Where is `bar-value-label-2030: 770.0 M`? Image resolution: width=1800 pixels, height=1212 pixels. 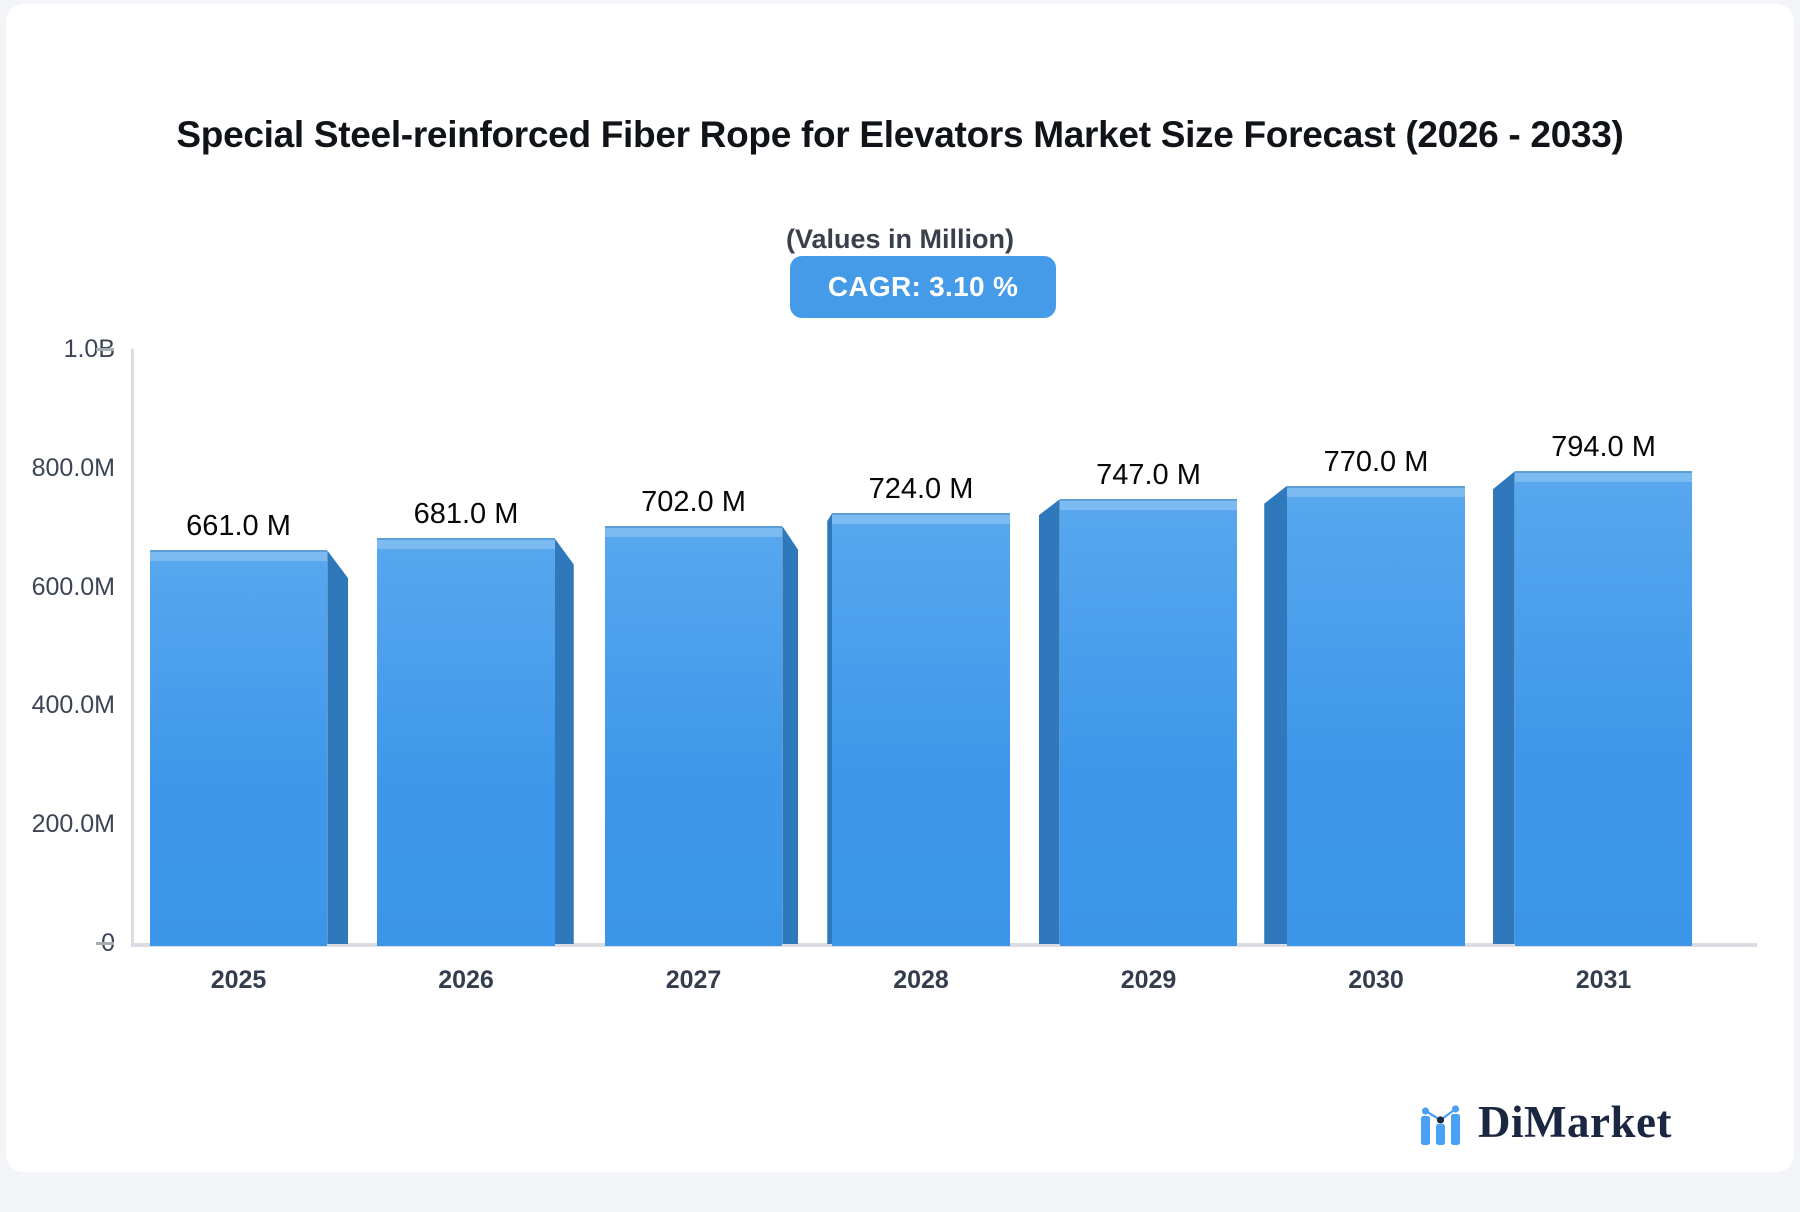
bar-value-label-2030: 770.0 M is located at coordinates (1376, 461).